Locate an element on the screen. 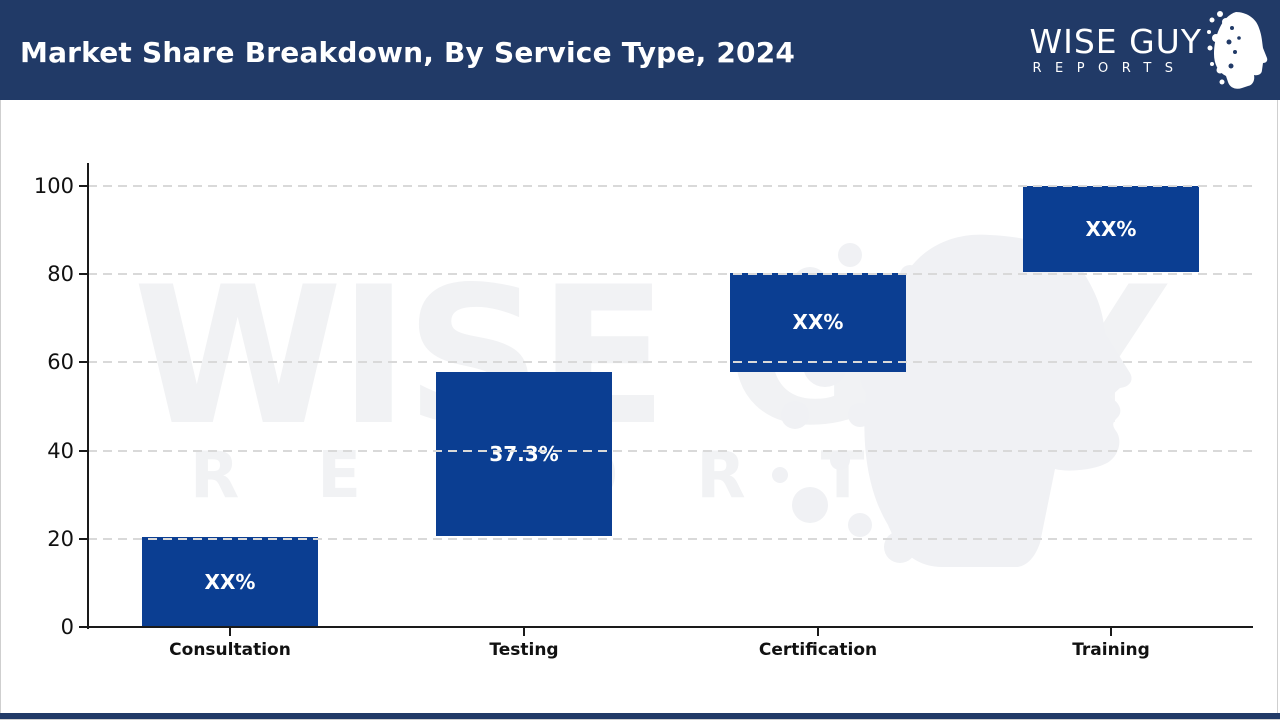 The height and width of the screenshot is (720, 1280). right-border is located at coordinates (1277, 407).